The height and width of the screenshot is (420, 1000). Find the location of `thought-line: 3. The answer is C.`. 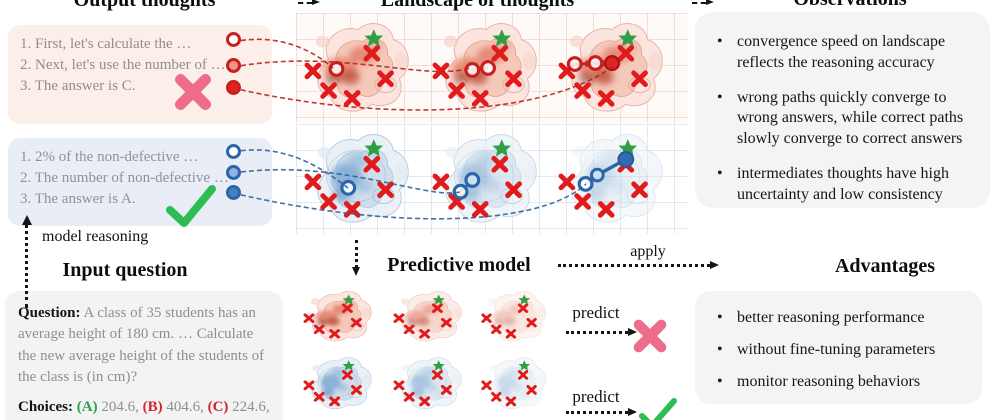

thought-line: 3. The answer is C. is located at coordinates (78, 86).